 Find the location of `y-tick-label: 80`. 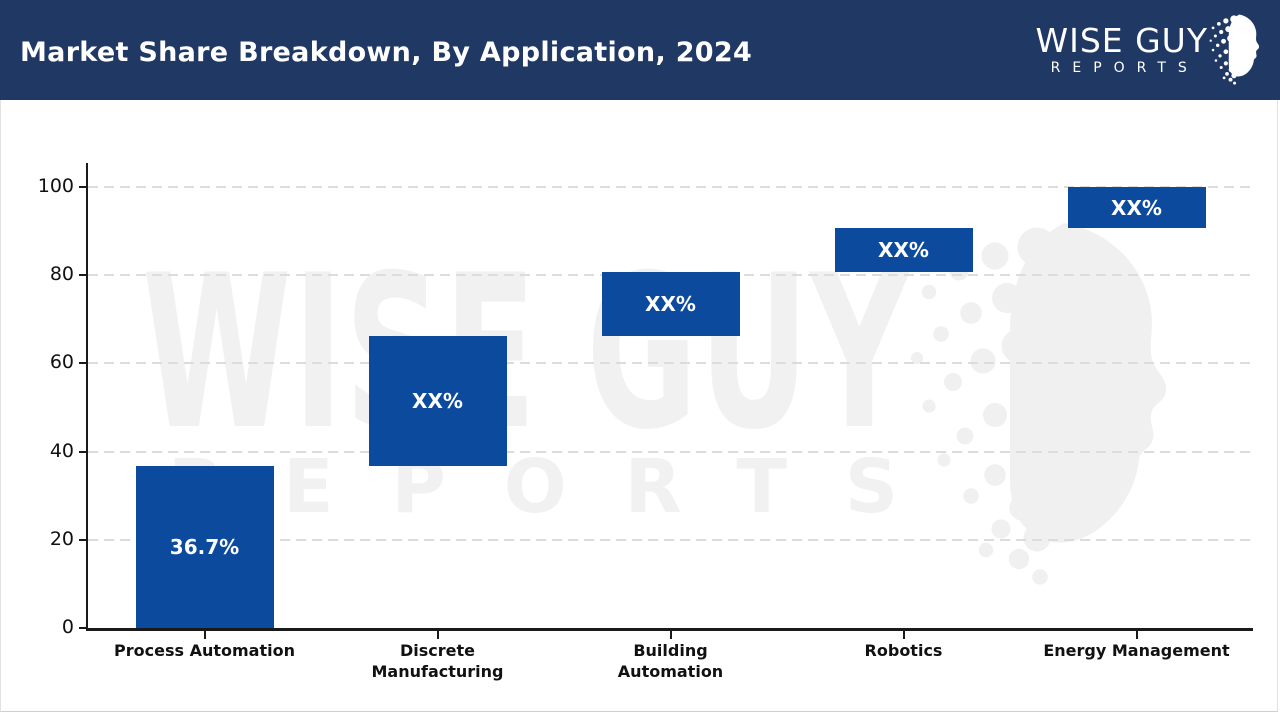

y-tick-label: 80 is located at coordinates (61, 274).